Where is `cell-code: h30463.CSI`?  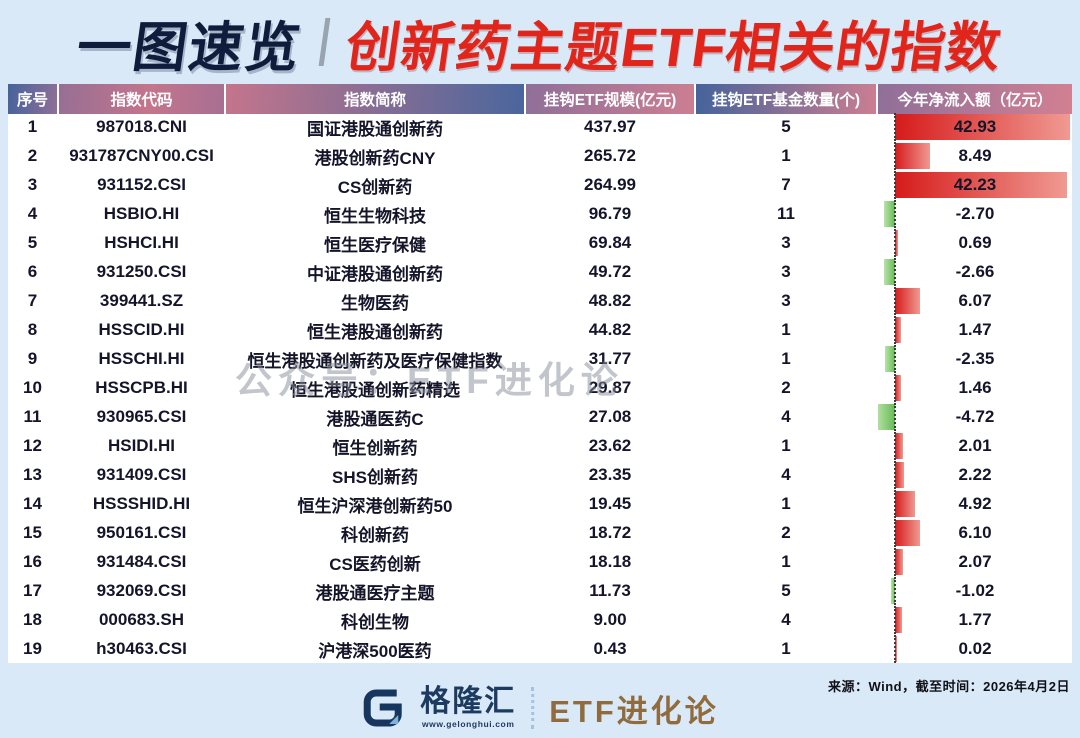
cell-code: h30463.CSI is located at coordinates (141, 648).